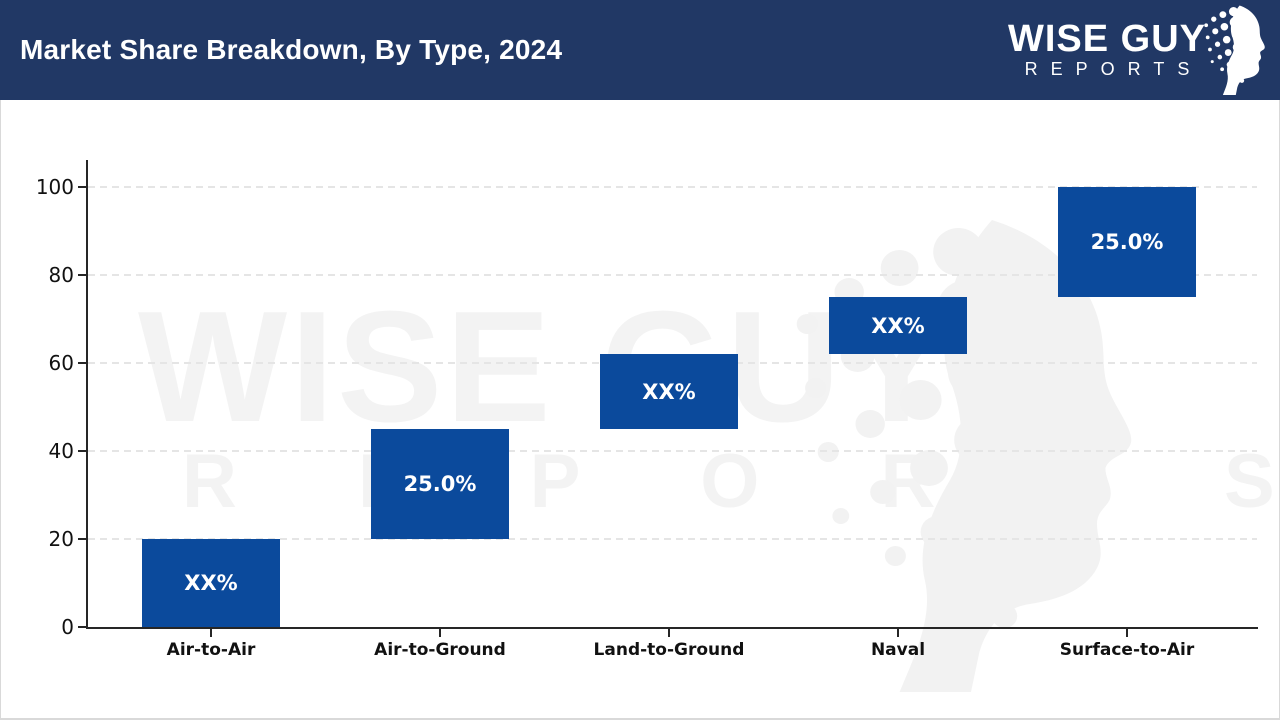  I want to click on chart-title: Market Share Breakdown, By Type, 2024, so click(291, 49).